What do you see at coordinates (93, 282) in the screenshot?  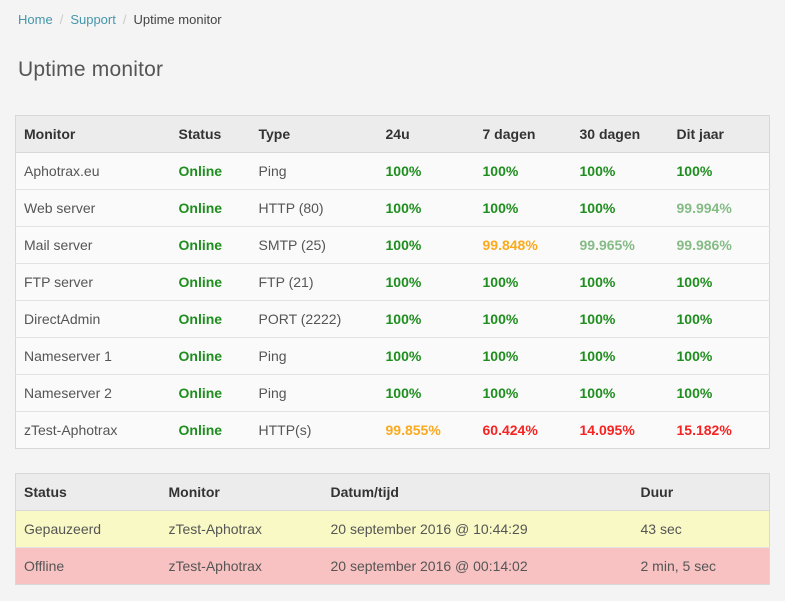 I see `monitor-name: FTP server` at bounding box center [93, 282].